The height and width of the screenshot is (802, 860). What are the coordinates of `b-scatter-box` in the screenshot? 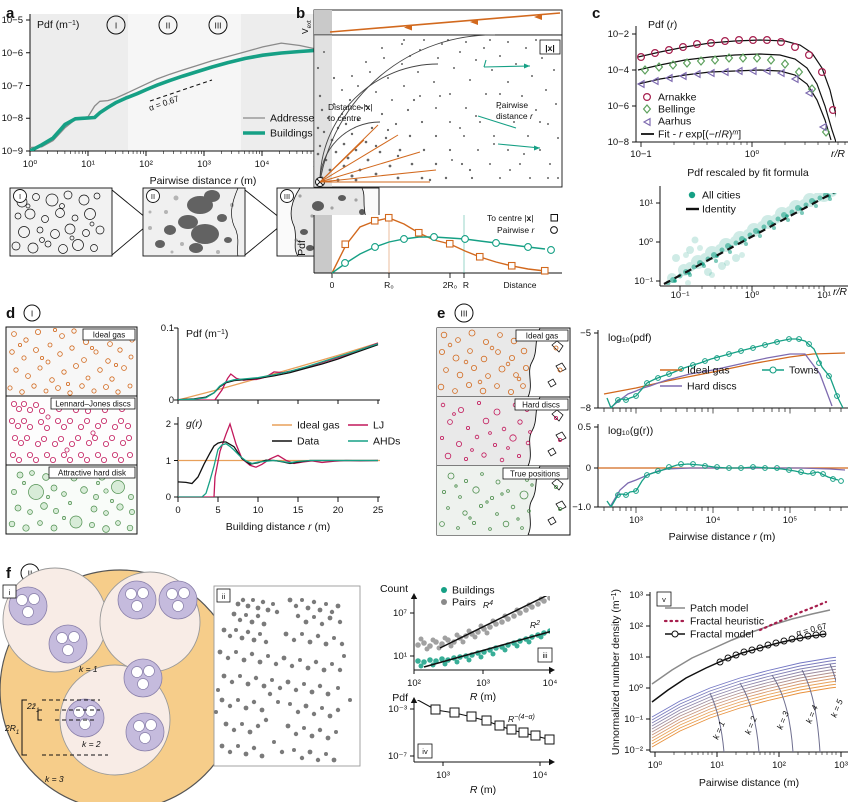 It's located at (438, 111).